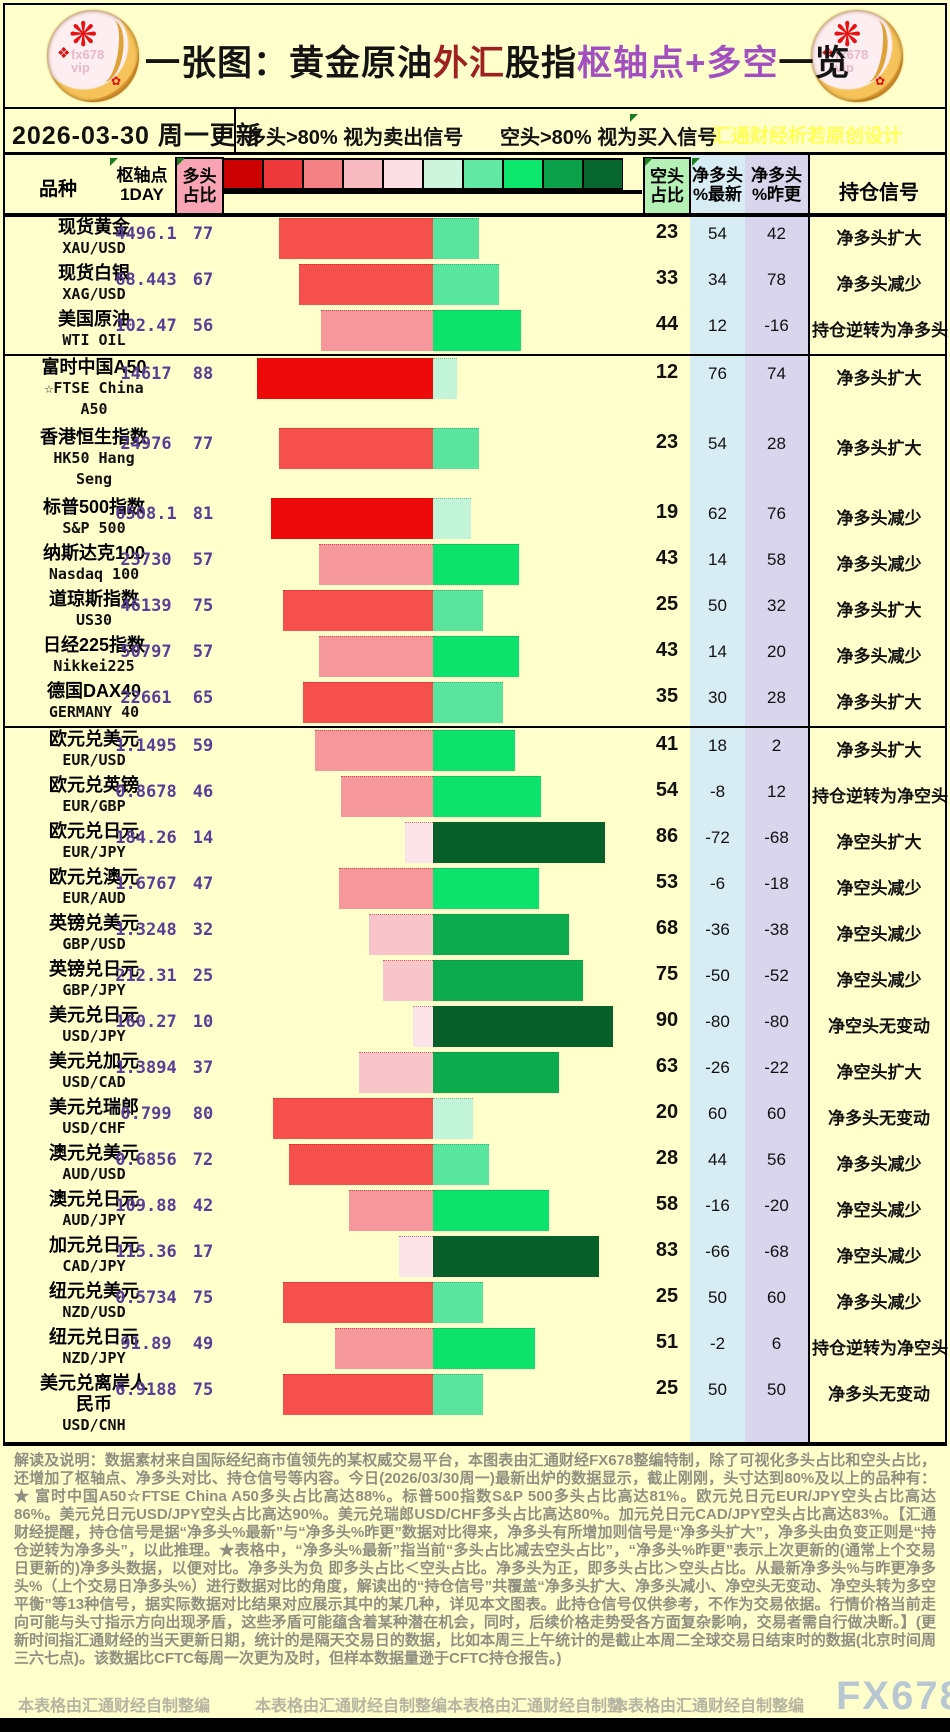  What do you see at coordinates (776, 745) in the screenshot?
I see `net-long-prev-value: 2` at bounding box center [776, 745].